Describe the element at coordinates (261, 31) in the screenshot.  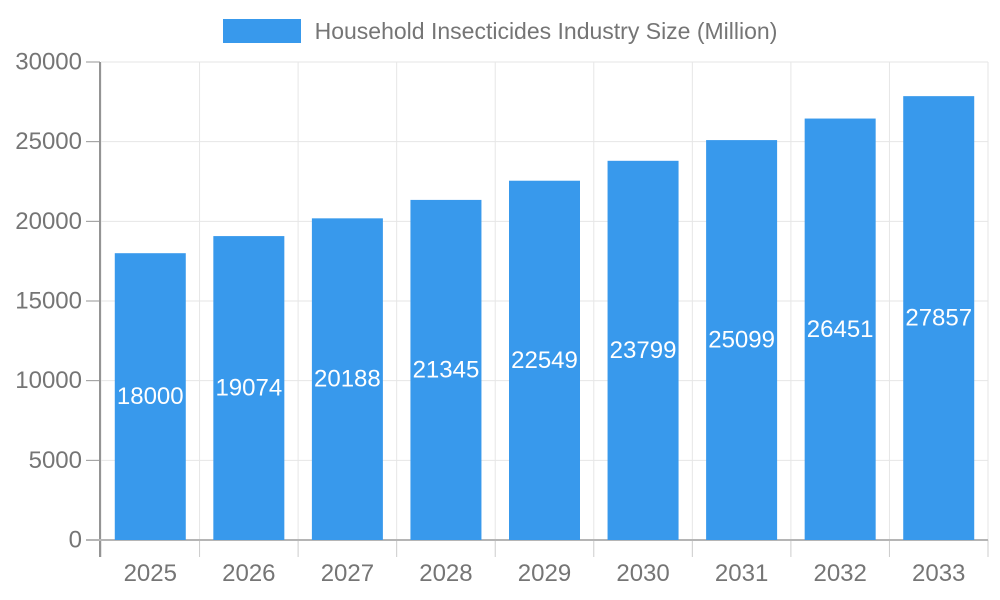
I see `legend-swatch` at that location.